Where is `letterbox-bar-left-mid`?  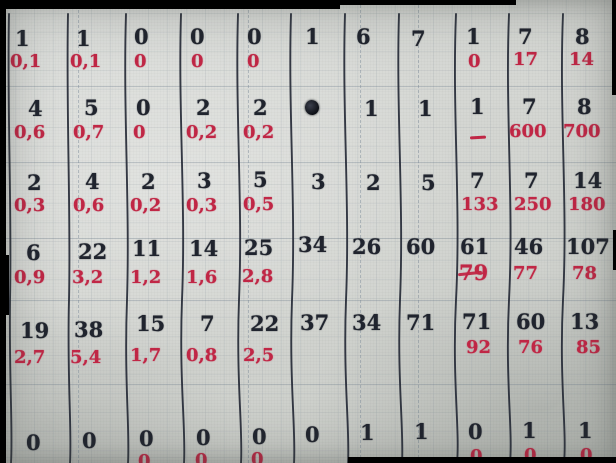 letterbox-bar-left-mid is located at coordinates (4, 285).